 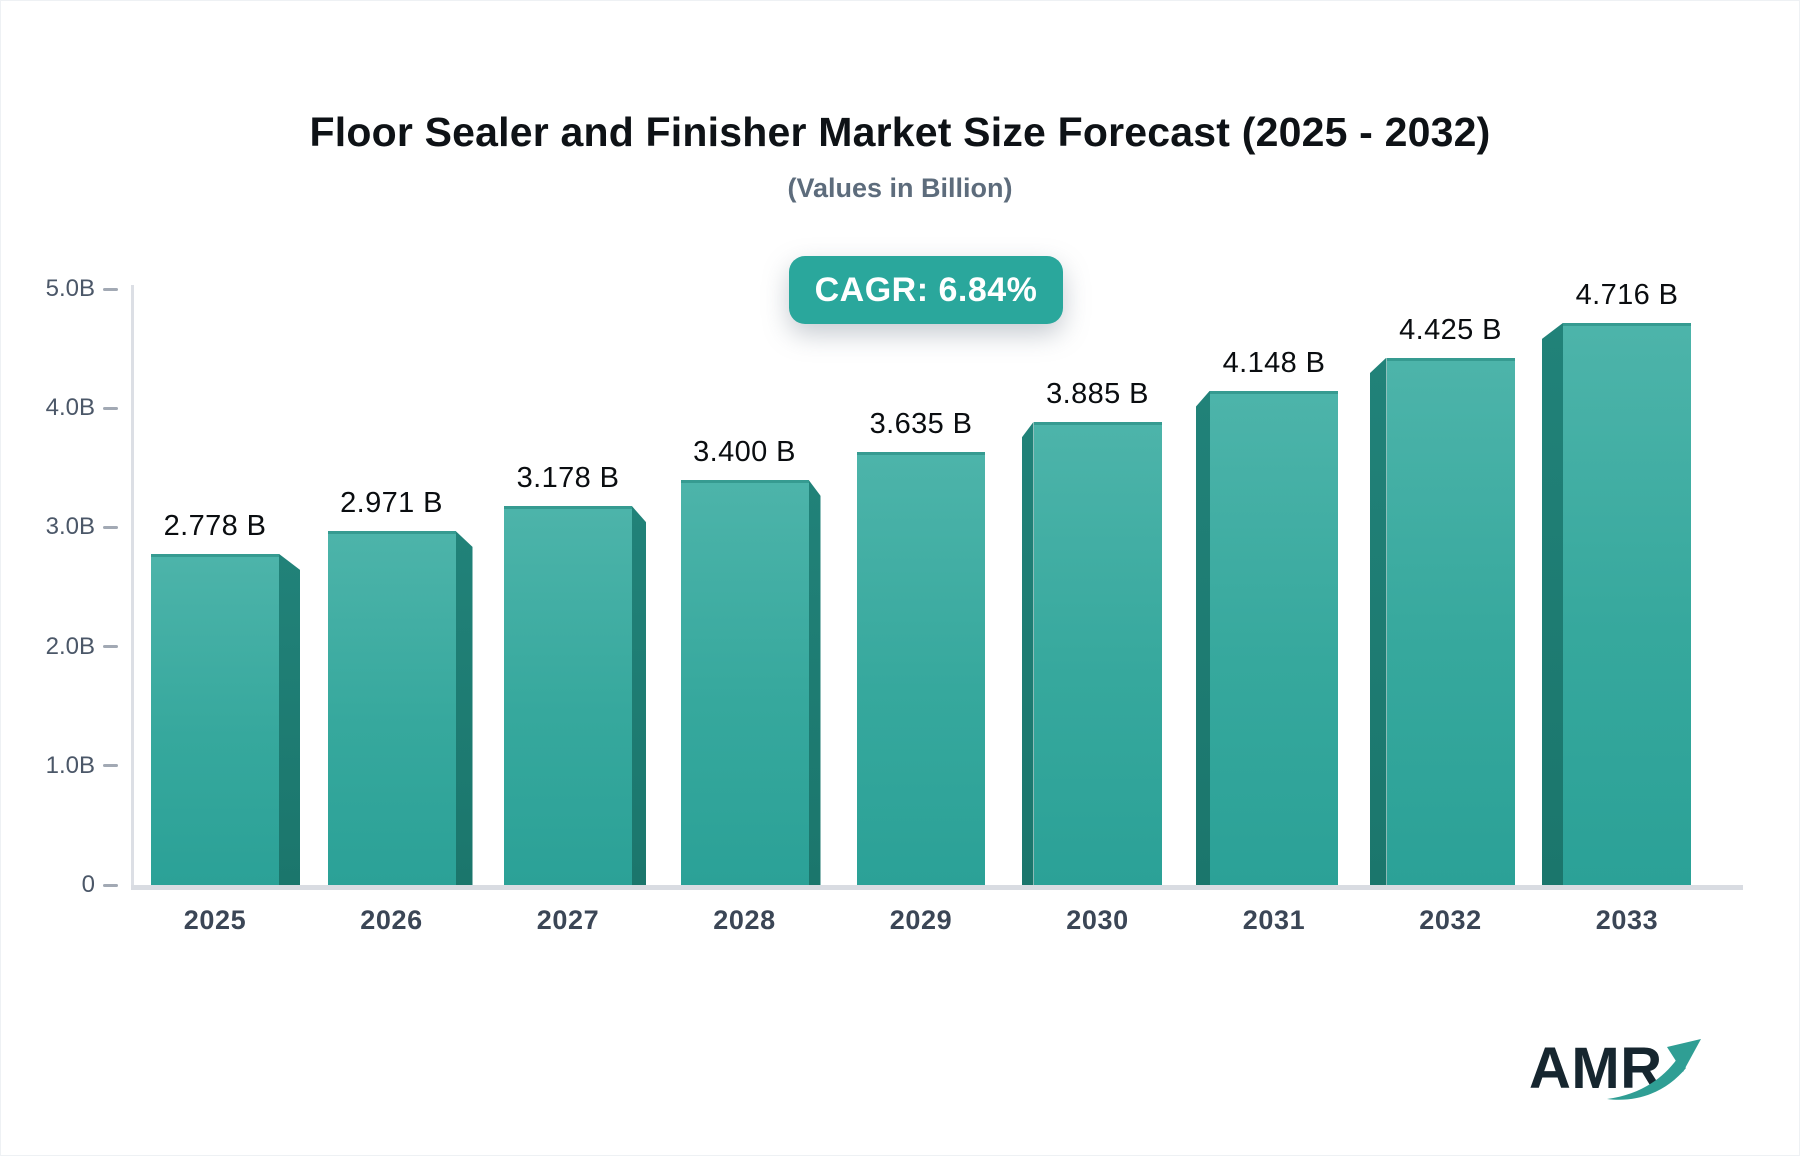 What do you see at coordinates (289, 719) in the screenshot?
I see `bar-side-2025` at bounding box center [289, 719].